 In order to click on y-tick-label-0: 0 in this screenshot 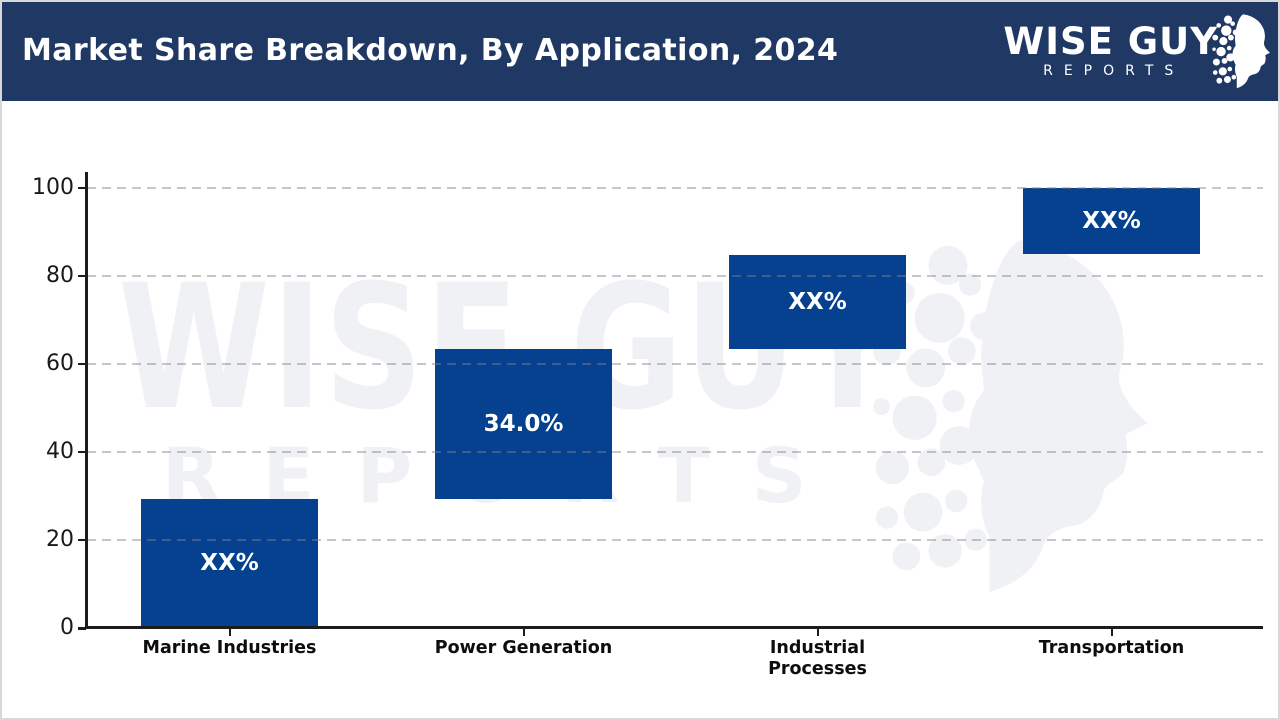, I will do `click(67, 627)`.